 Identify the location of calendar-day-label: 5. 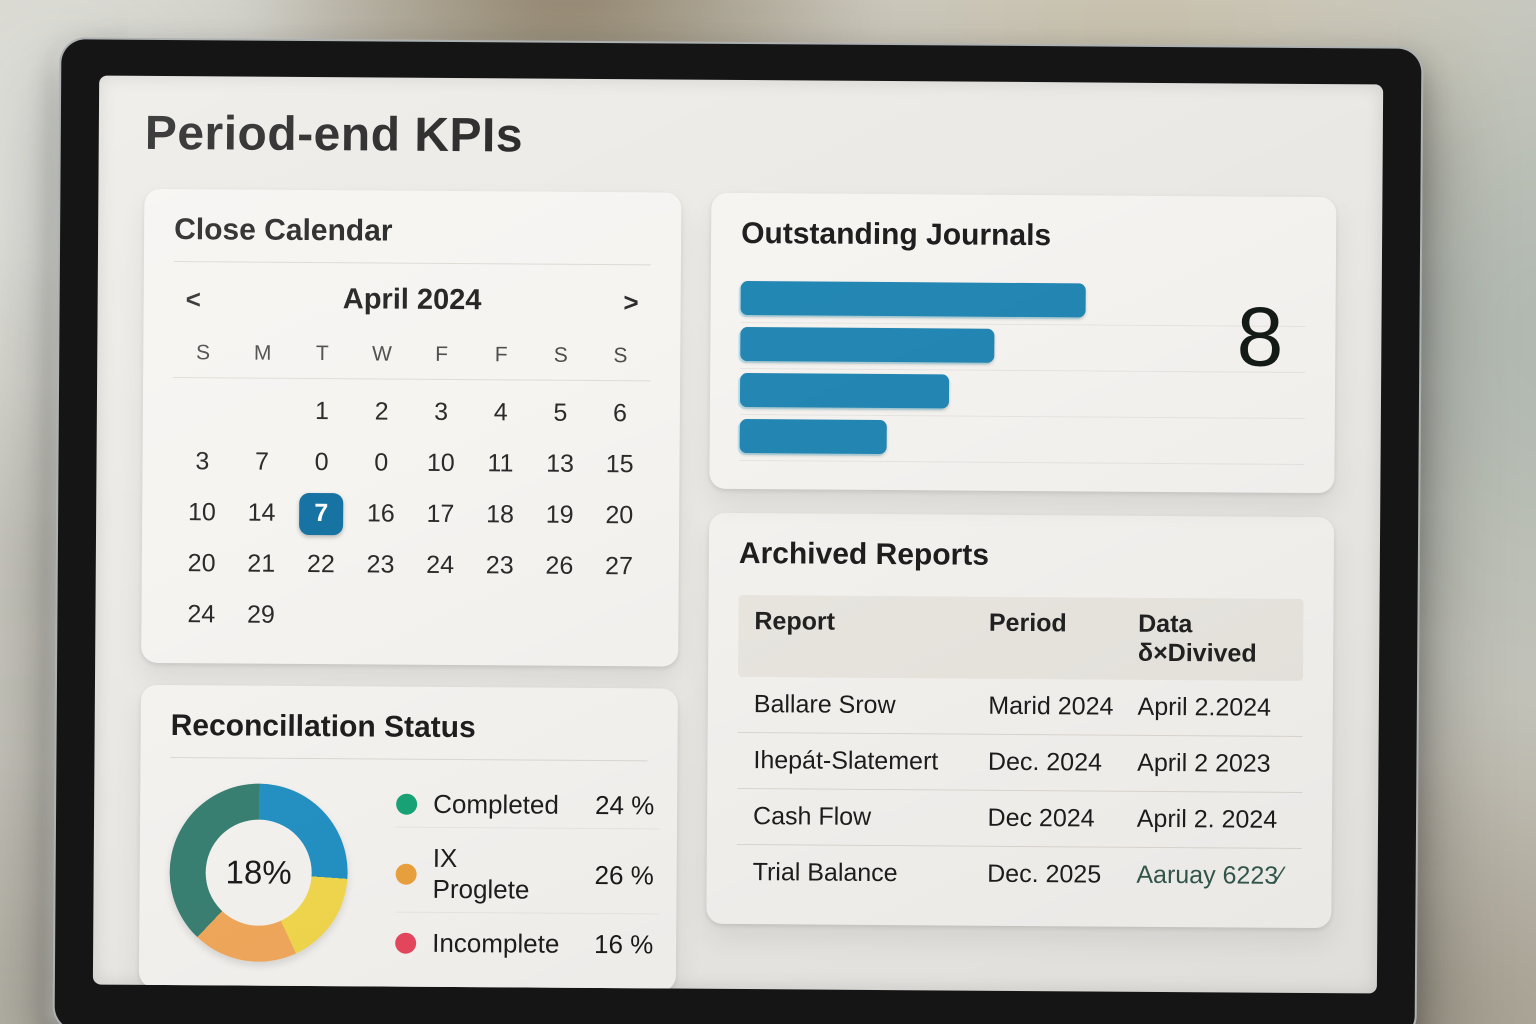
(560, 412).